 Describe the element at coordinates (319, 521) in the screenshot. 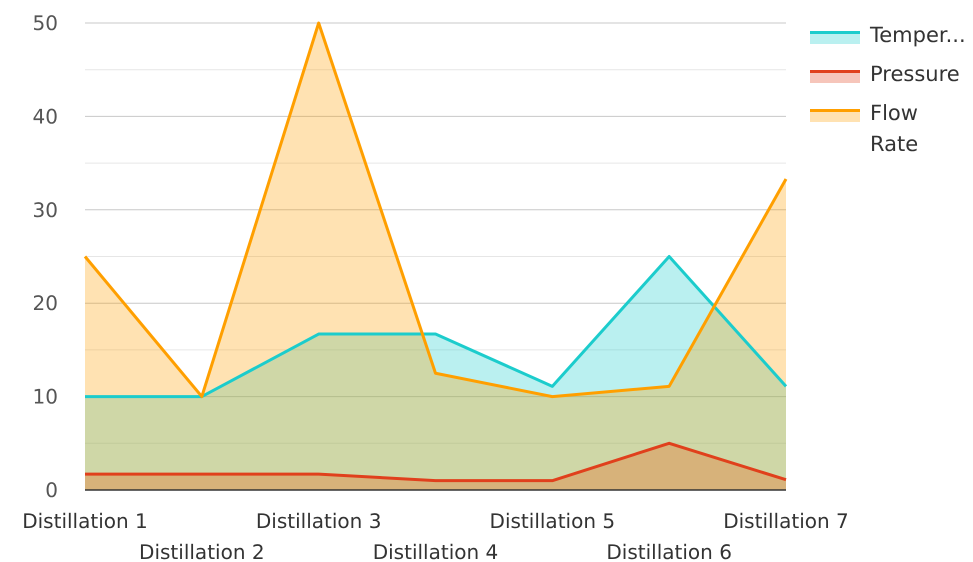

I see `x-tick-label: Distillation 3` at that location.